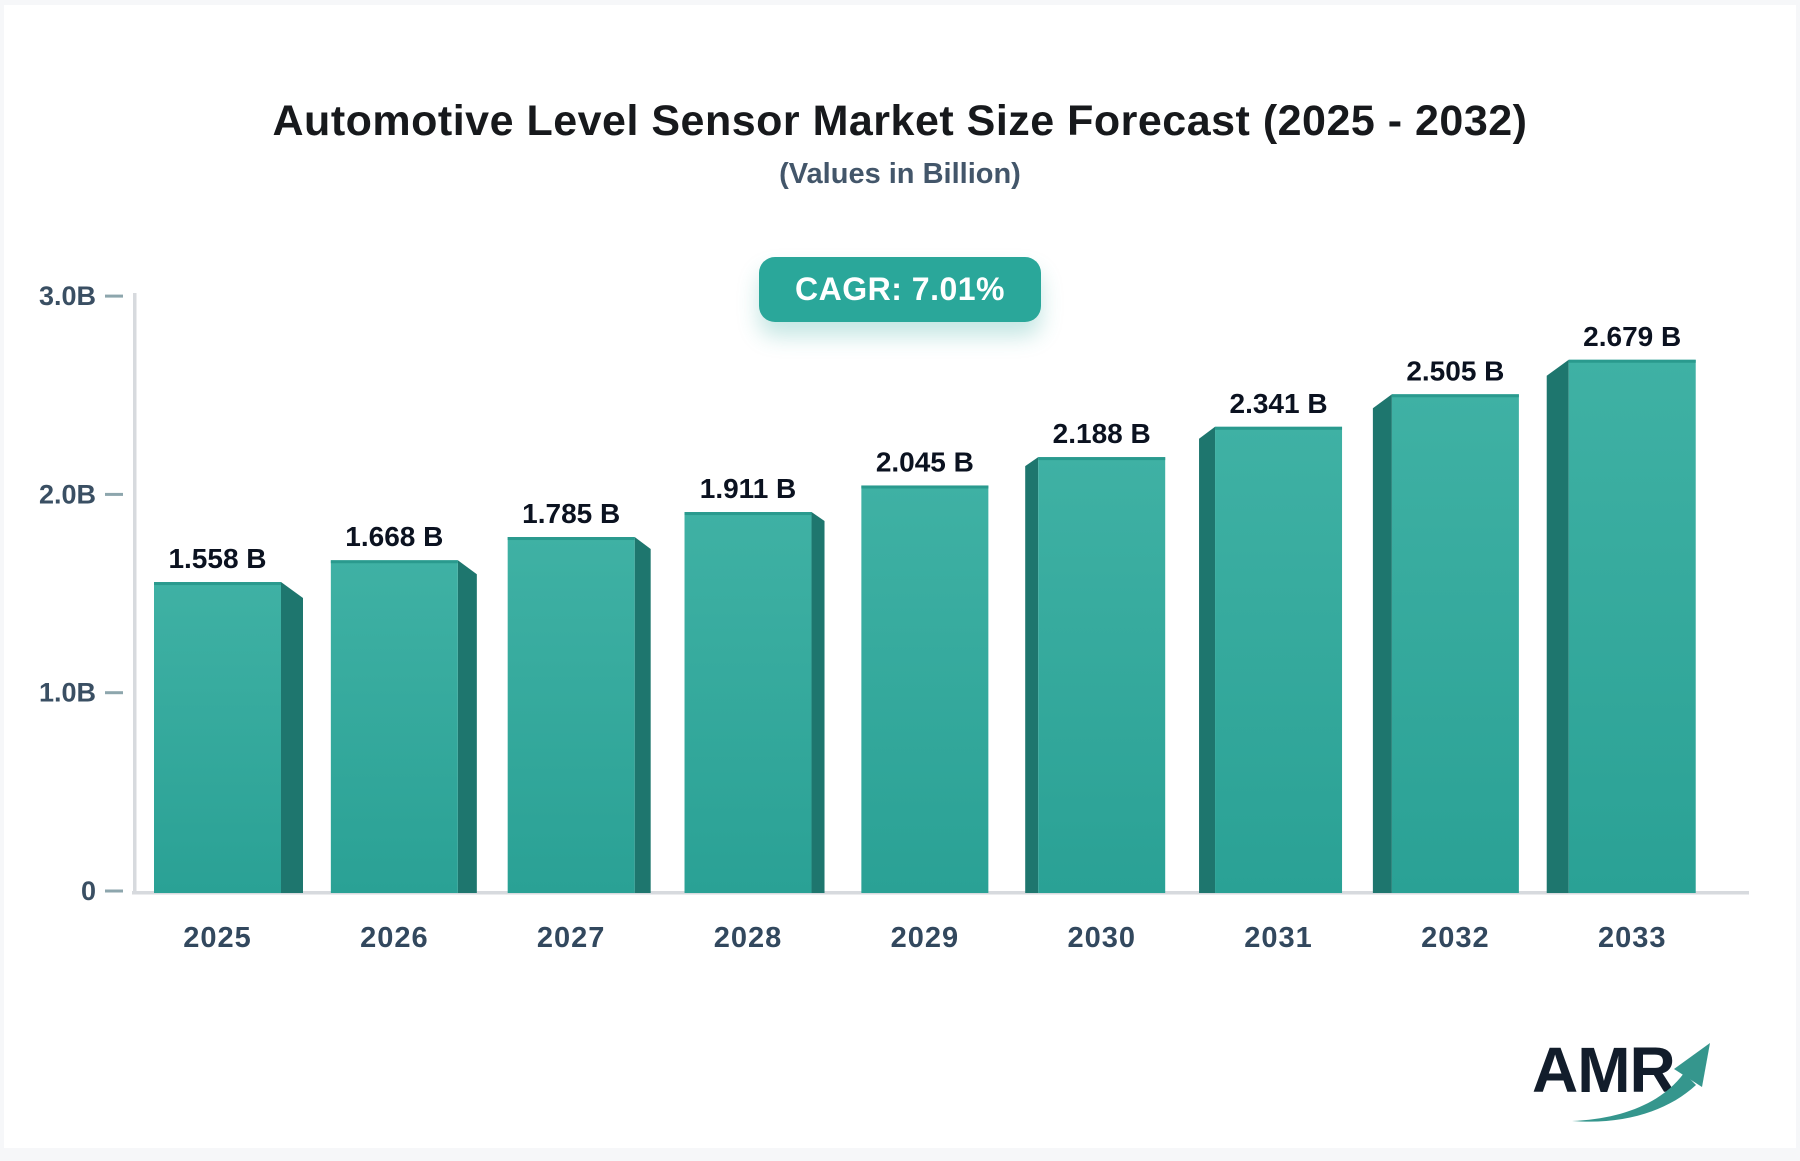  What do you see at coordinates (394, 938) in the screenshot?
I see `x-tick-label: 2026` at bounding box center [394, 938].